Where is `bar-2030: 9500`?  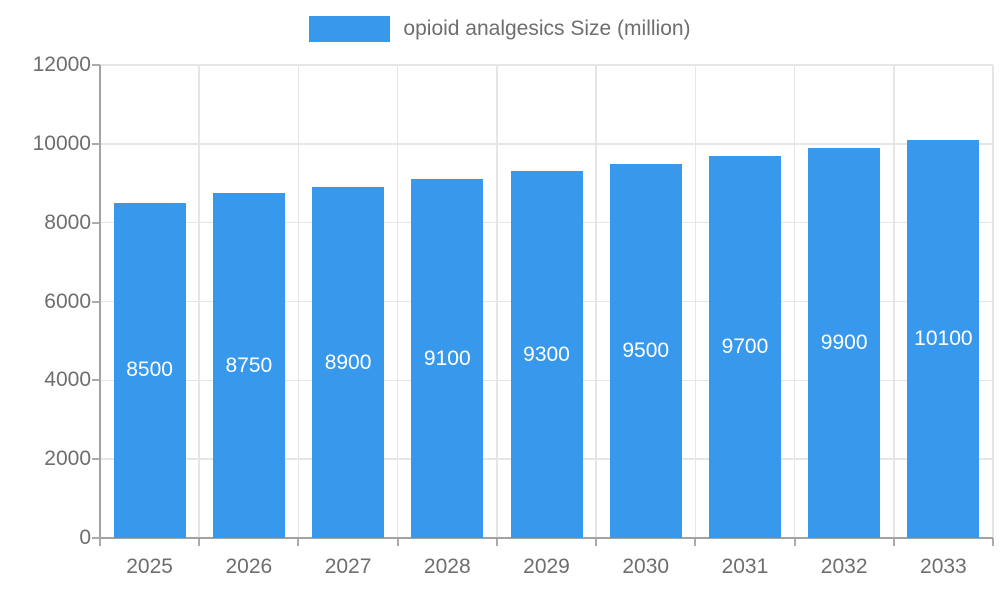
bar-2030: 9500 is located at coordinates (645, 350).